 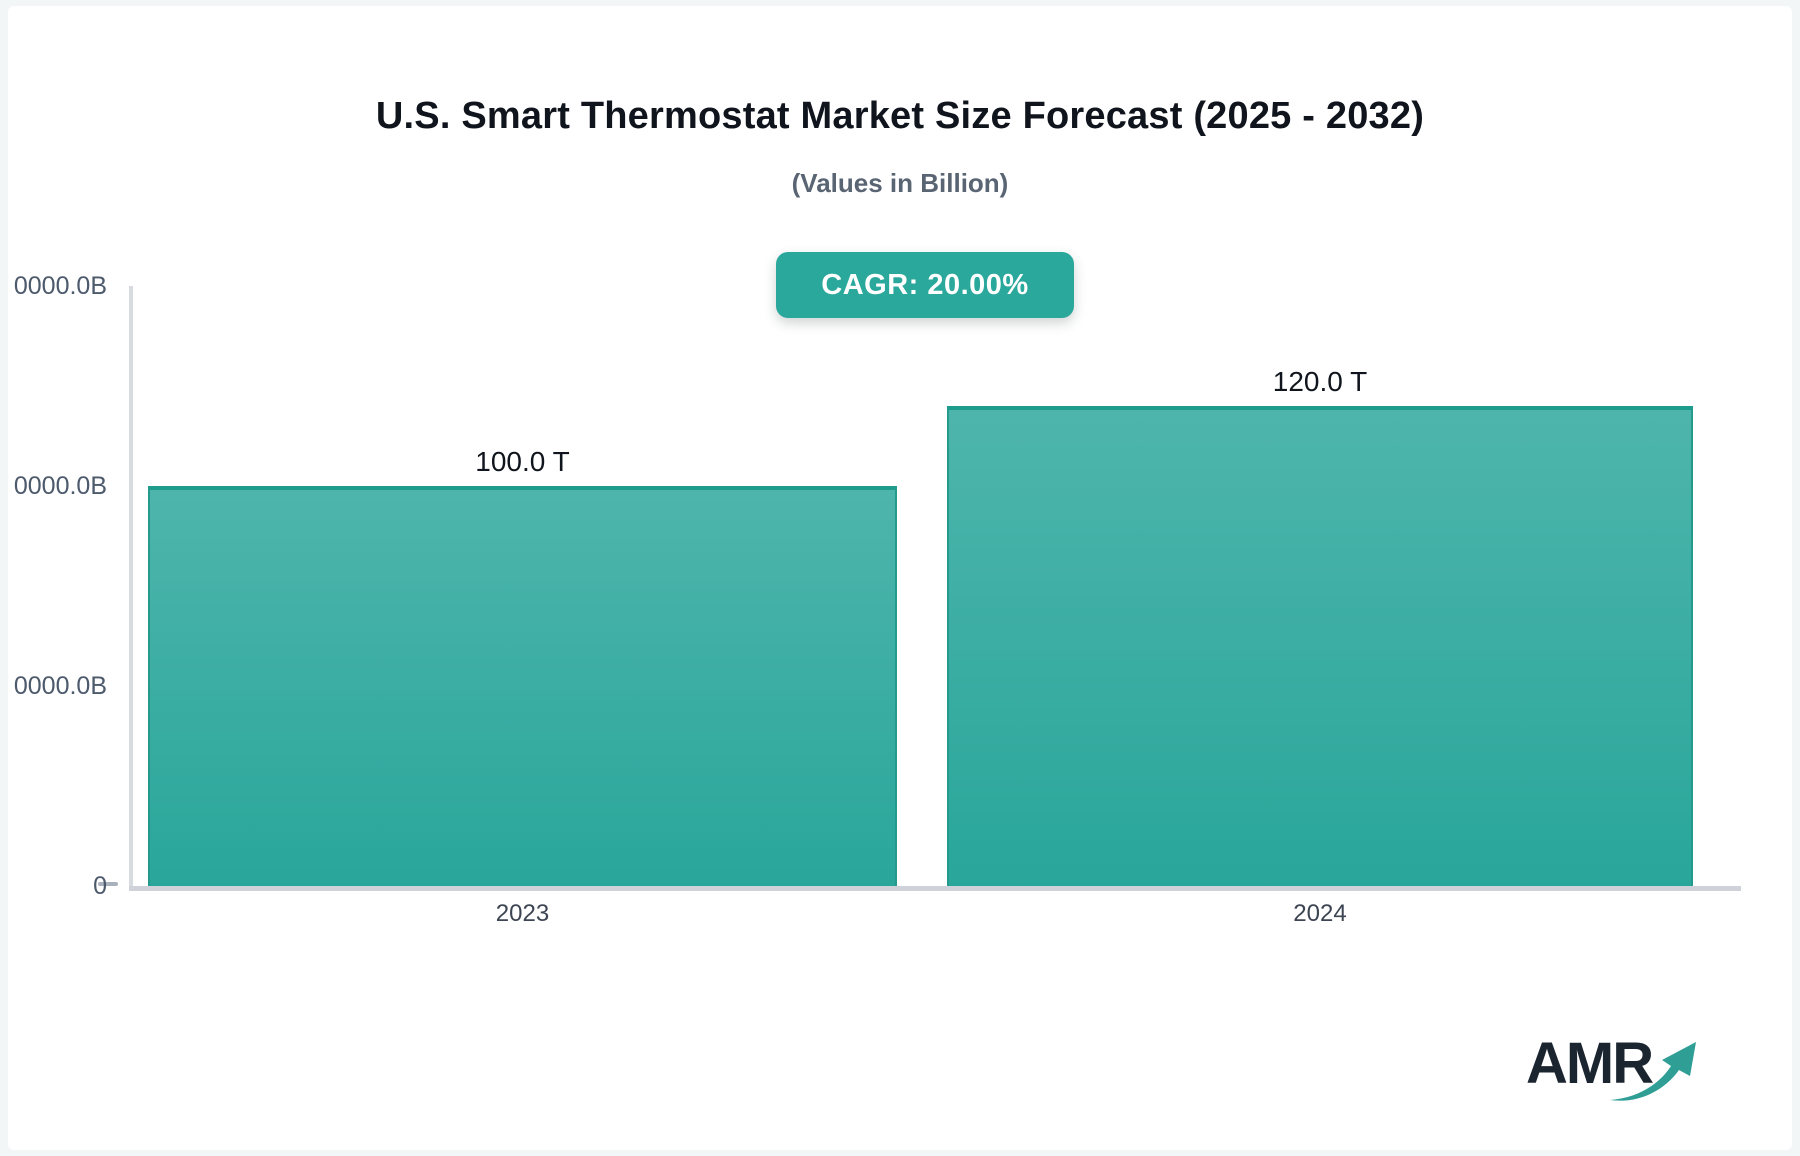 What do you see at coordinates (522, 461) in the screenshot?
I see `bar-value-label: 100.0 T` at bounding box center [522, 461].